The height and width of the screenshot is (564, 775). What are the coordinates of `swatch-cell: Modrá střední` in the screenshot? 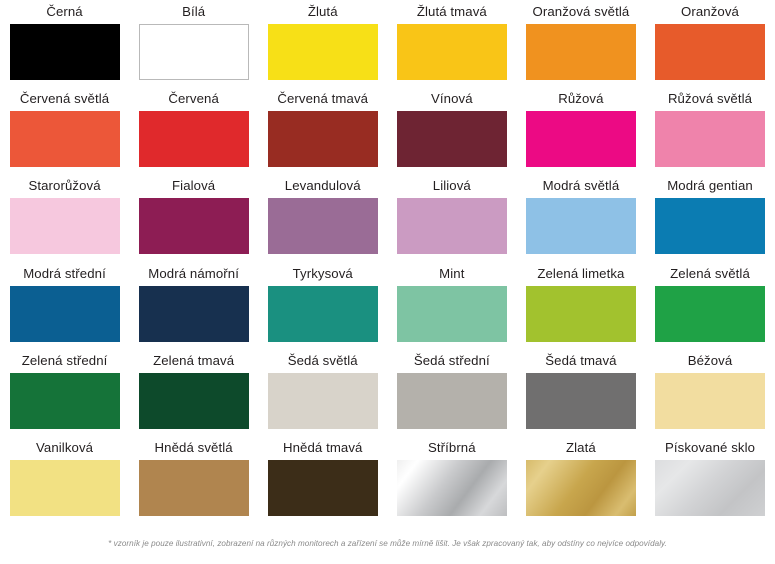 It's located at (64, 305).